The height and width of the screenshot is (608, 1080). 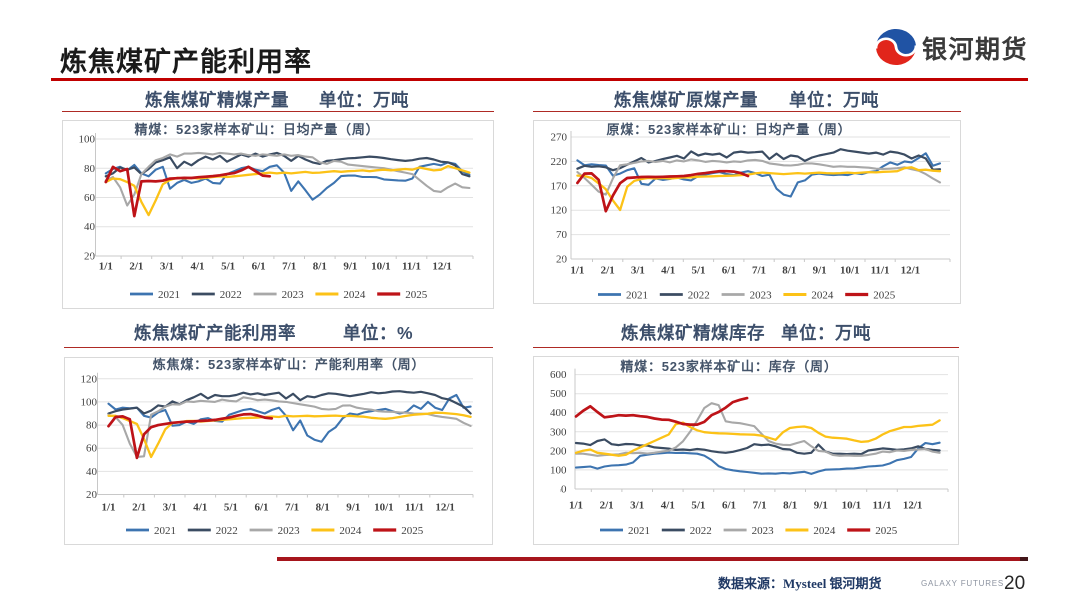 What do you see at coordinates (558, 375) in the screenshot?
I see `svg-text: 600` at bounding box center [558, 375].